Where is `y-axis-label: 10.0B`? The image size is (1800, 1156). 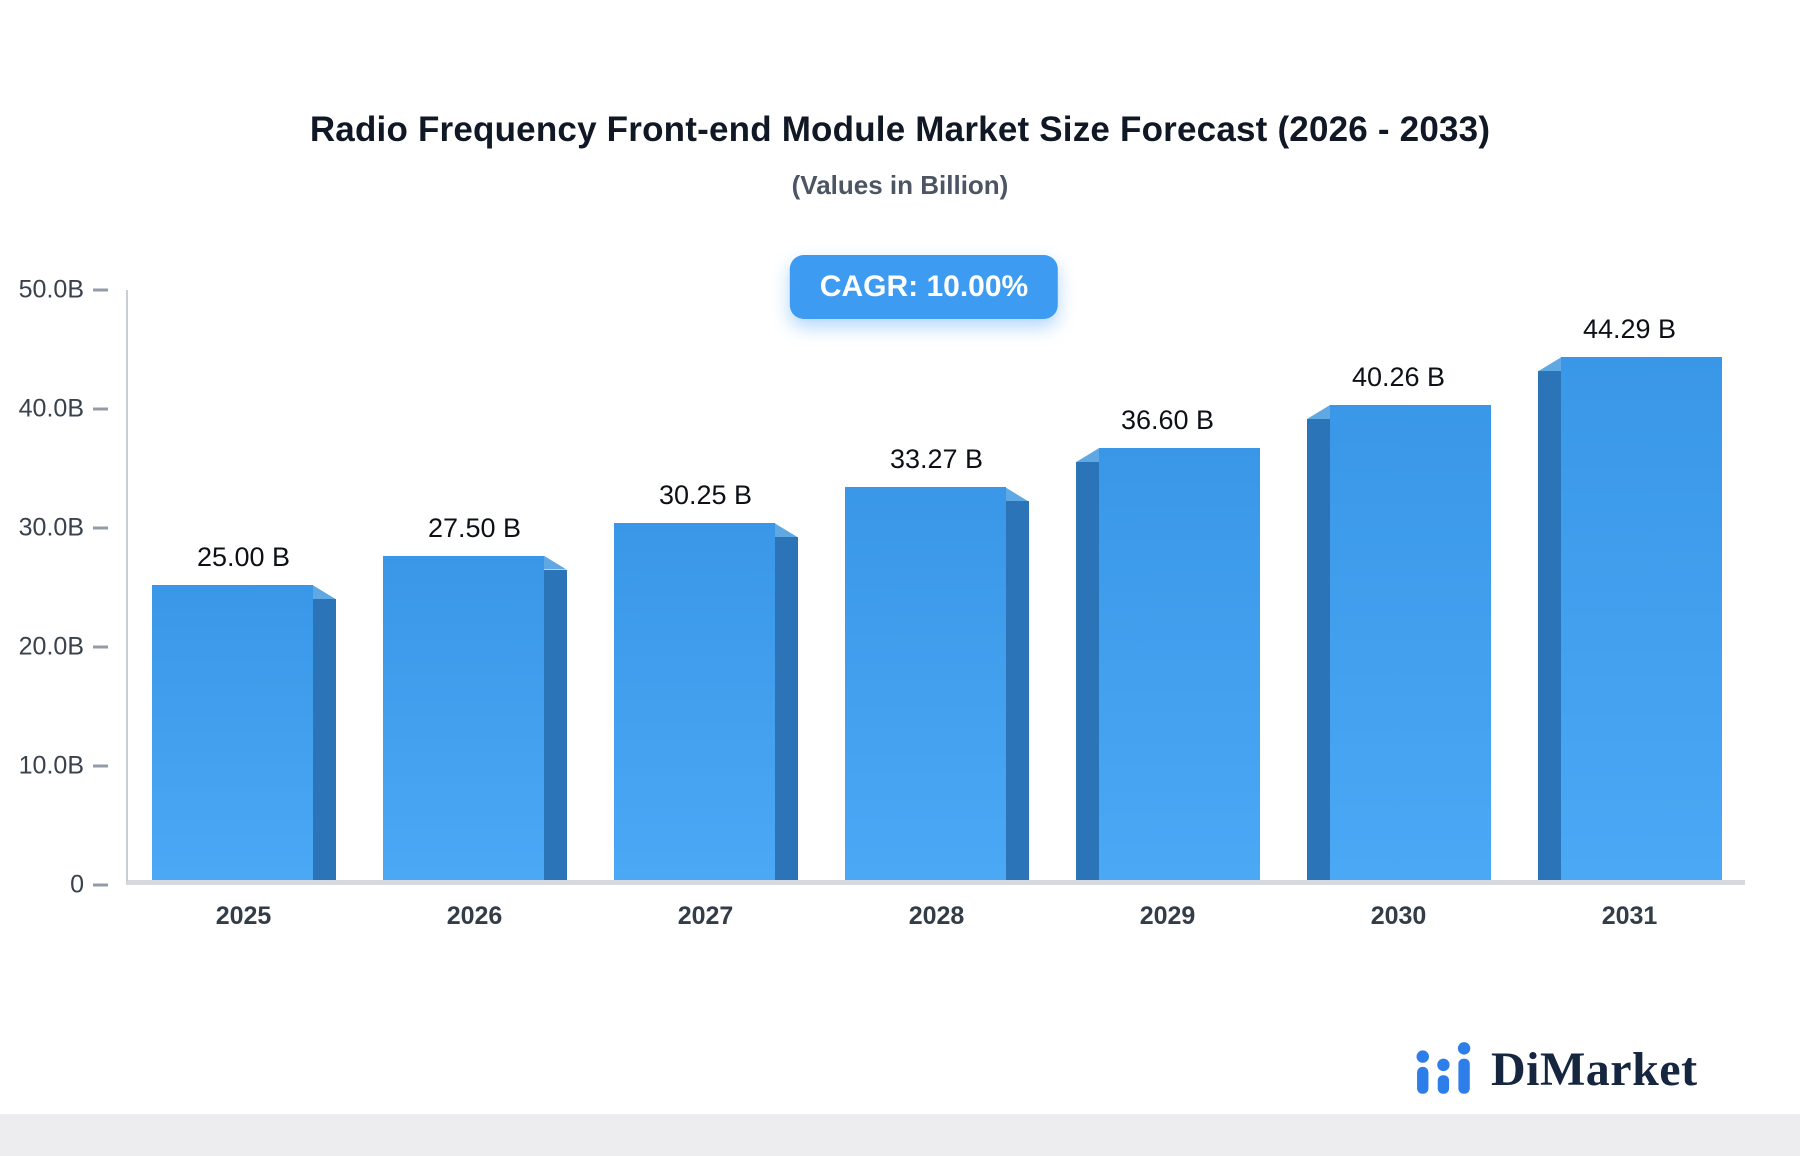
y-axis-label: 10.0B is located at coordinates (51, 765).